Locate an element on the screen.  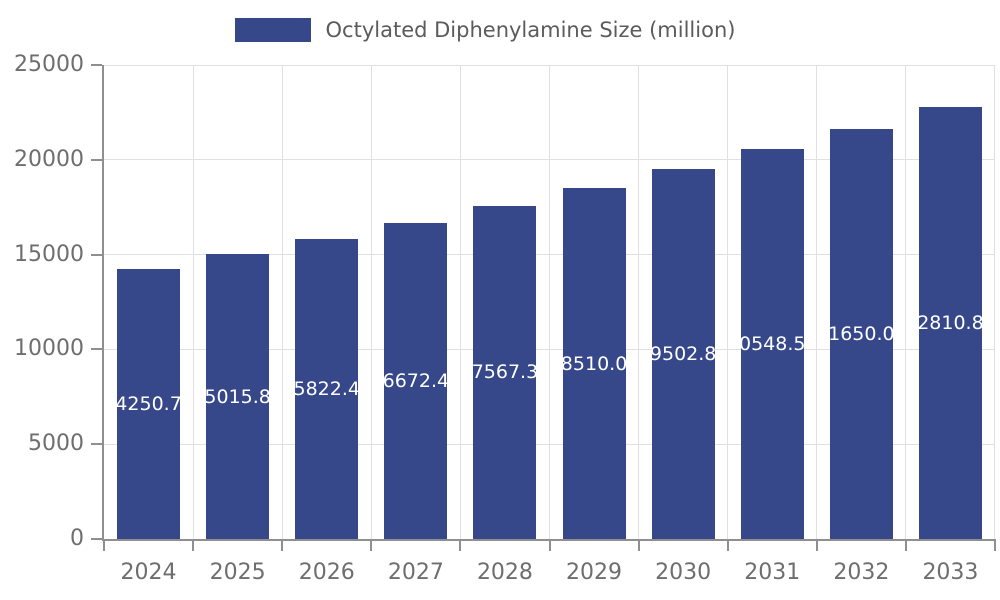
bar-2027: 16672.45 is located at coordinates (416, 380).